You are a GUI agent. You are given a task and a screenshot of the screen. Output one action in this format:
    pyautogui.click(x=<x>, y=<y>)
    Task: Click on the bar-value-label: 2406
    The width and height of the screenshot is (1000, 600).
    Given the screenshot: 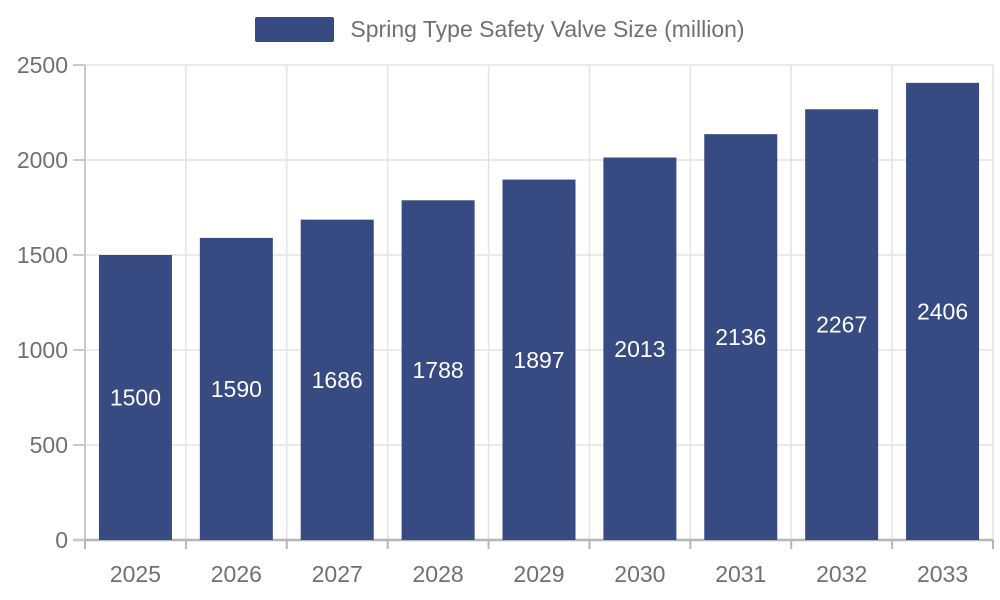 What is the action you would take?
    pyautogui.click(x=942, y=311)
    